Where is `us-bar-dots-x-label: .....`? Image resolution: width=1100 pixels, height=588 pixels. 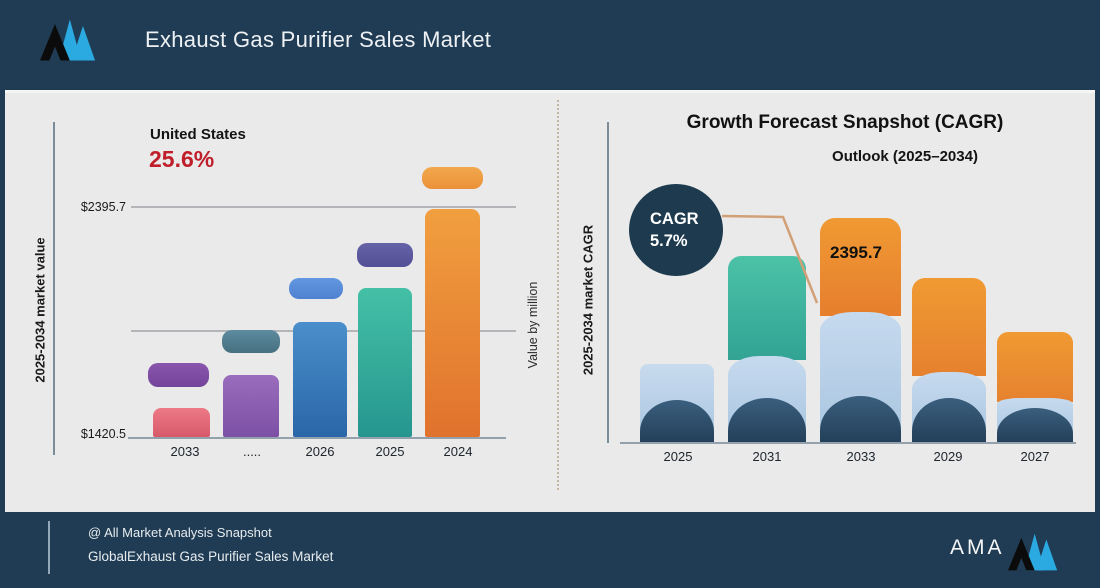 us-bar-dots-x-label: ..... is located at coordinates (252, 451).